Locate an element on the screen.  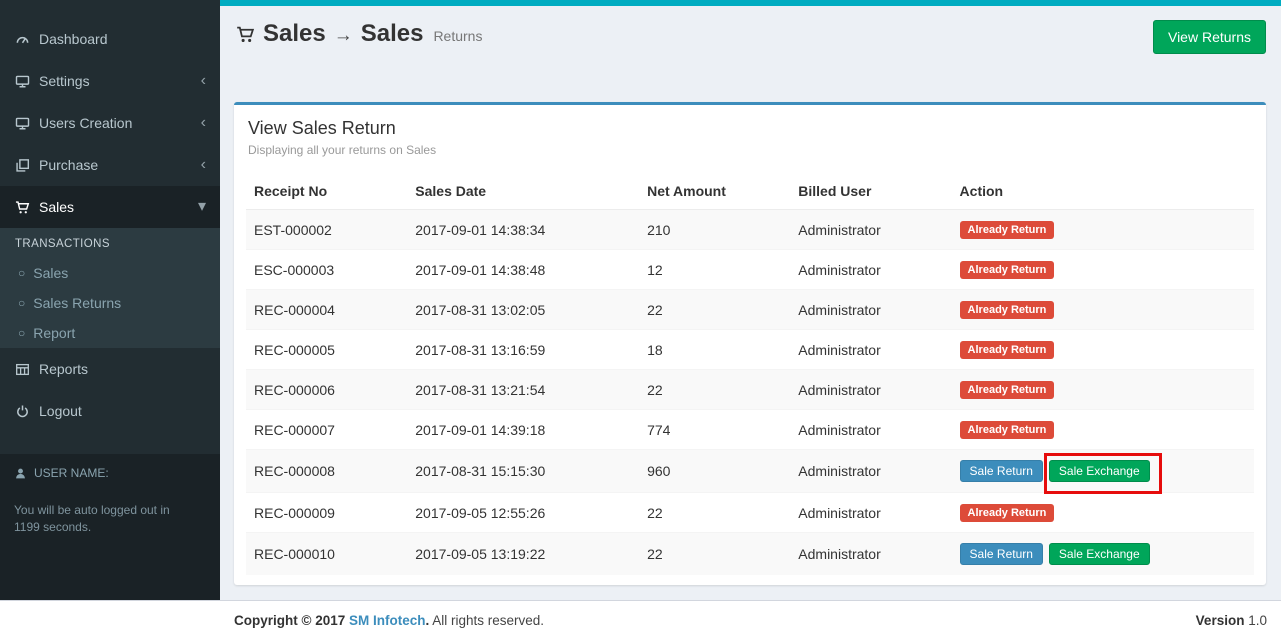
sidebar-item-purchase: Purchase ‹ is located at coordinates (110, 165).